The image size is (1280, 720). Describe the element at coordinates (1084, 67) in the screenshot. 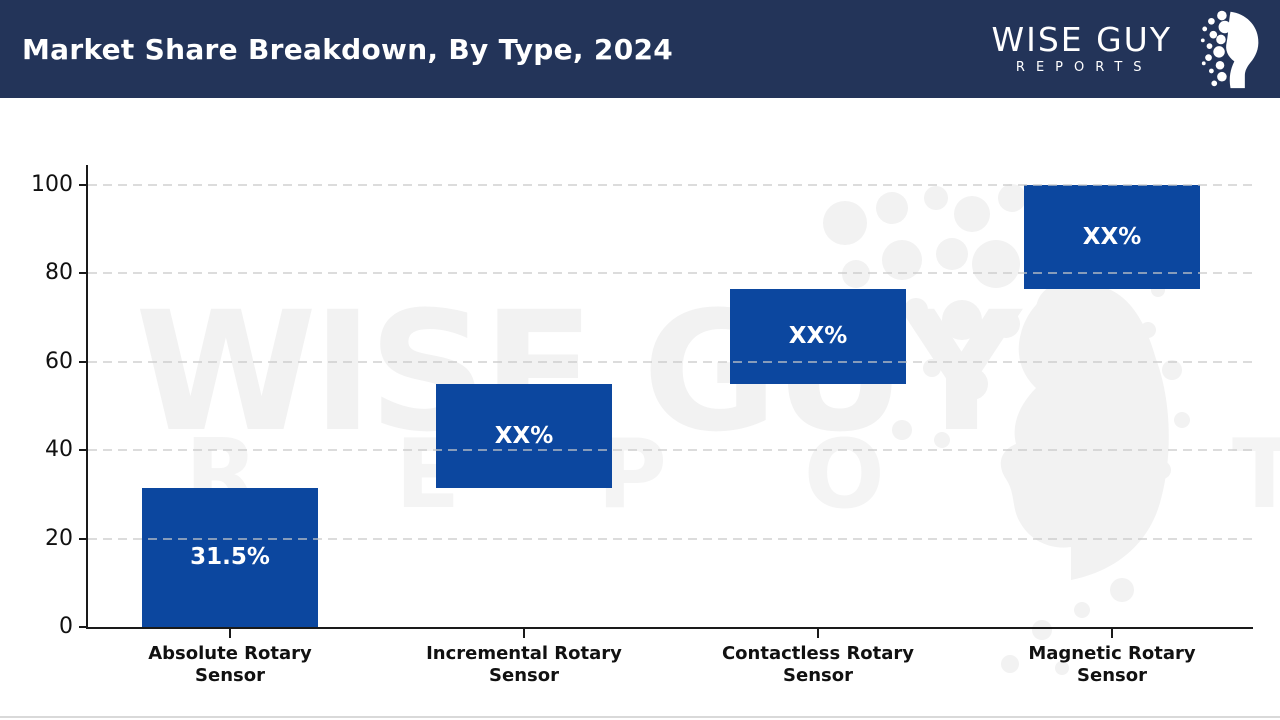

I see `logo-sub-text: REPORTS` at that location.